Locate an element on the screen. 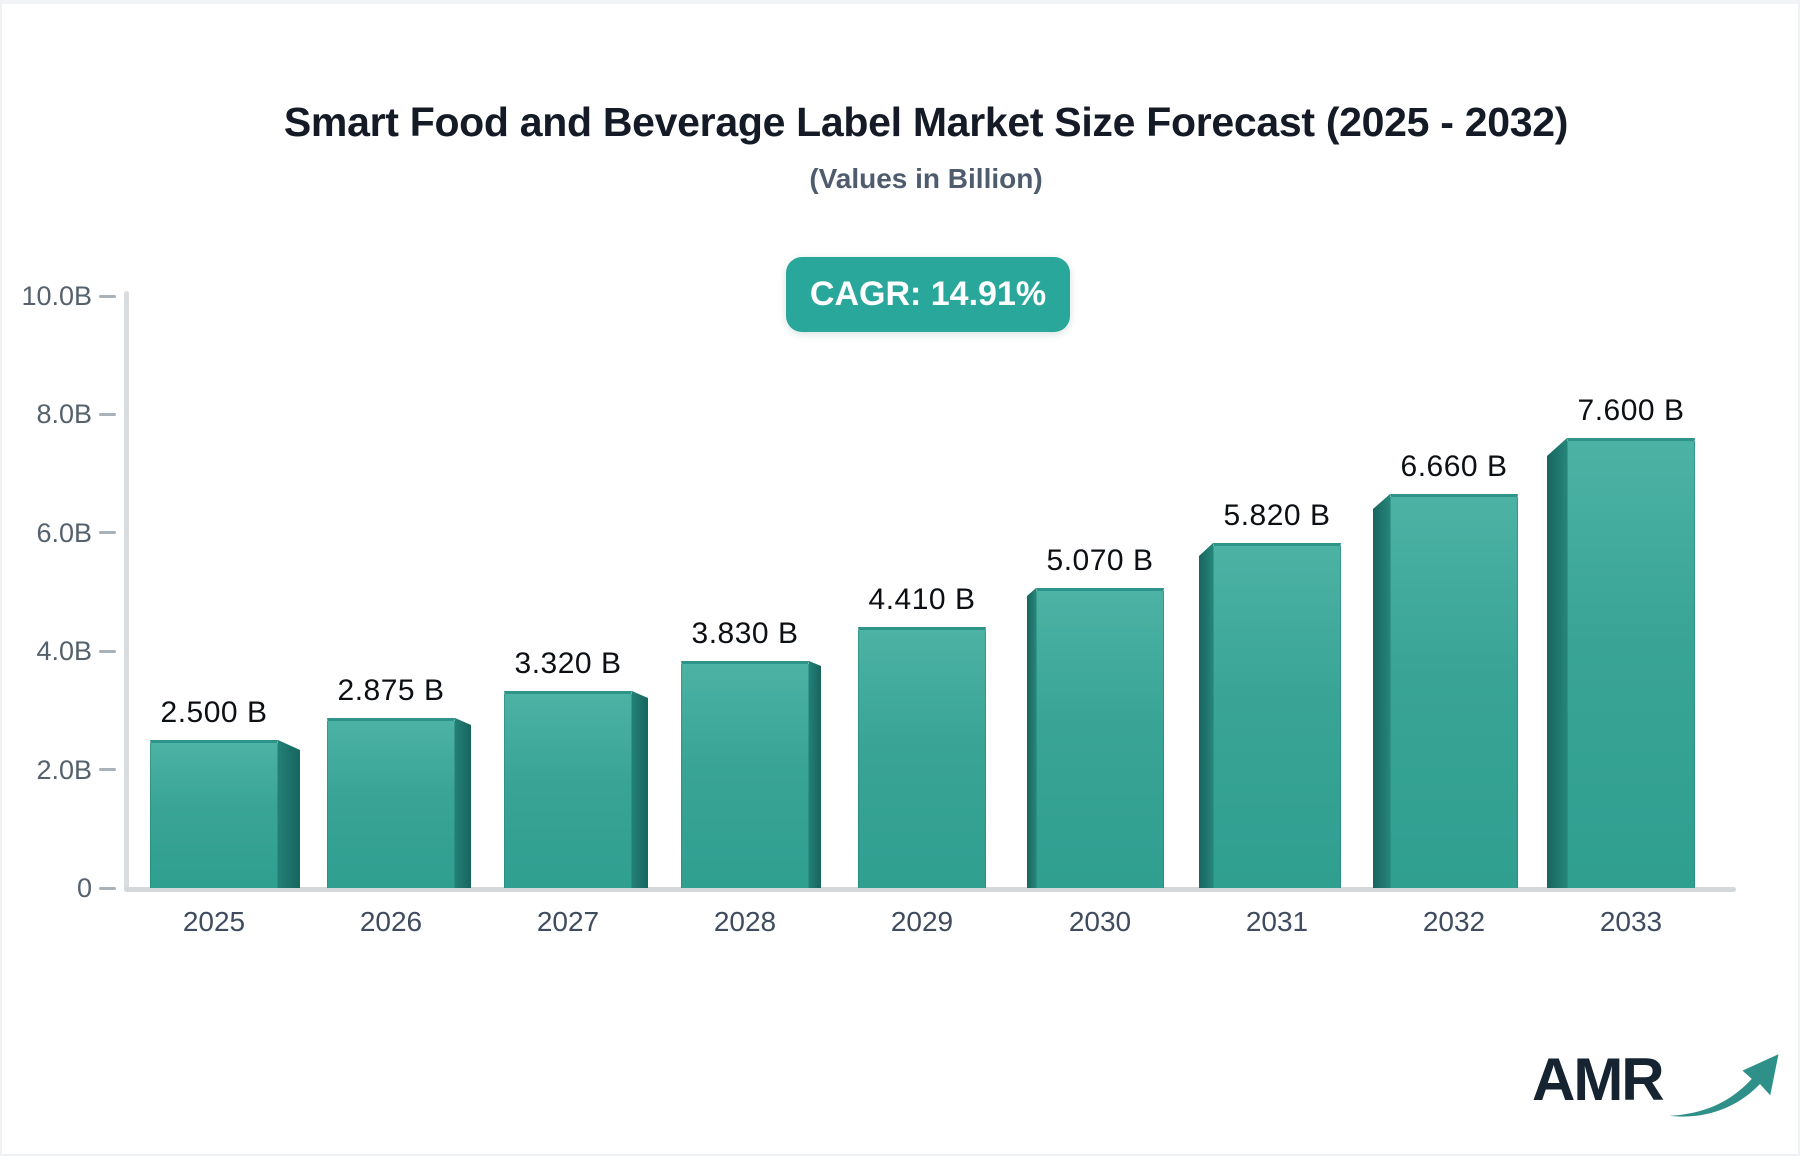 This screenshot has width=1800, height=1156. amr-logo: AMR is located at coordinates (1655, 1083).